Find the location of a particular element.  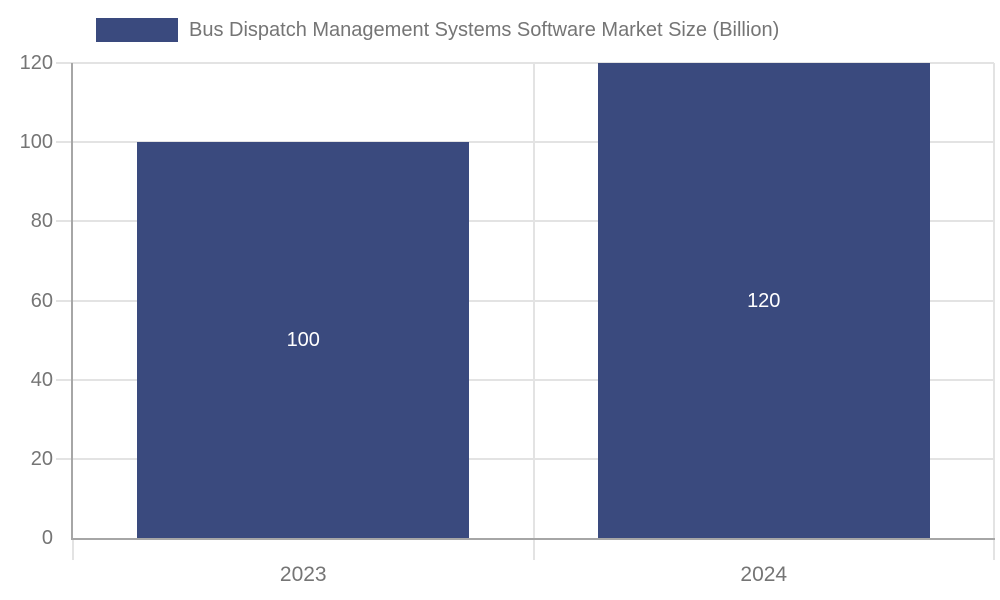

y-axis-tick-labels: 0 20 40 60 80 100 120 is located at coordinates (26, 300).